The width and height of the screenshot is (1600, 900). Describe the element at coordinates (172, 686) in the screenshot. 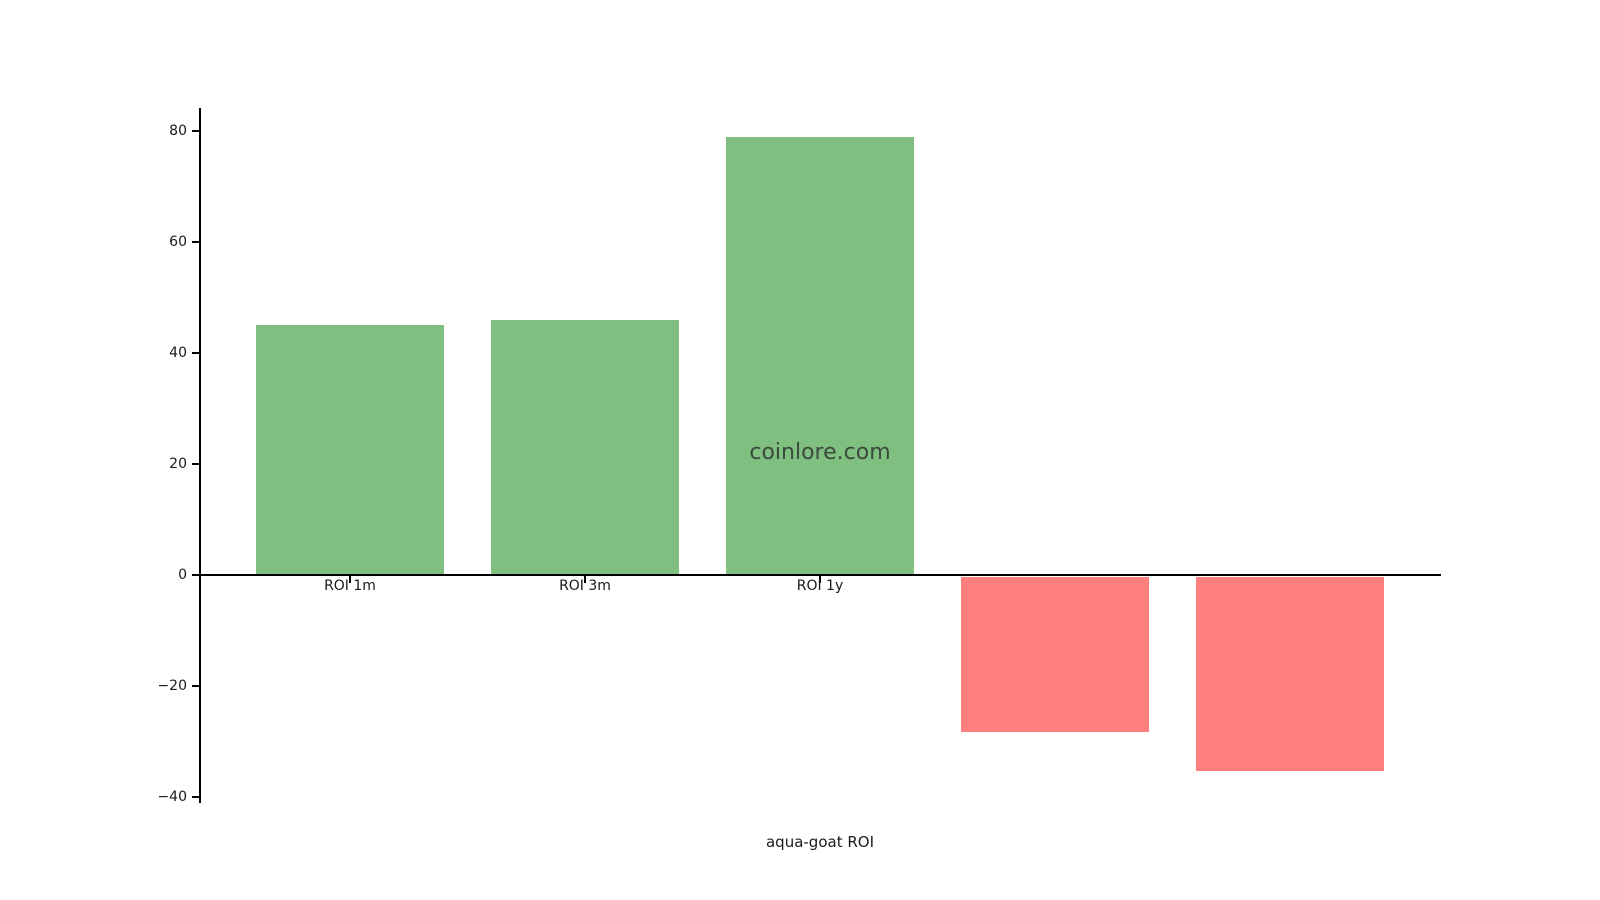

I see `y-tick-label: −20` at that location.